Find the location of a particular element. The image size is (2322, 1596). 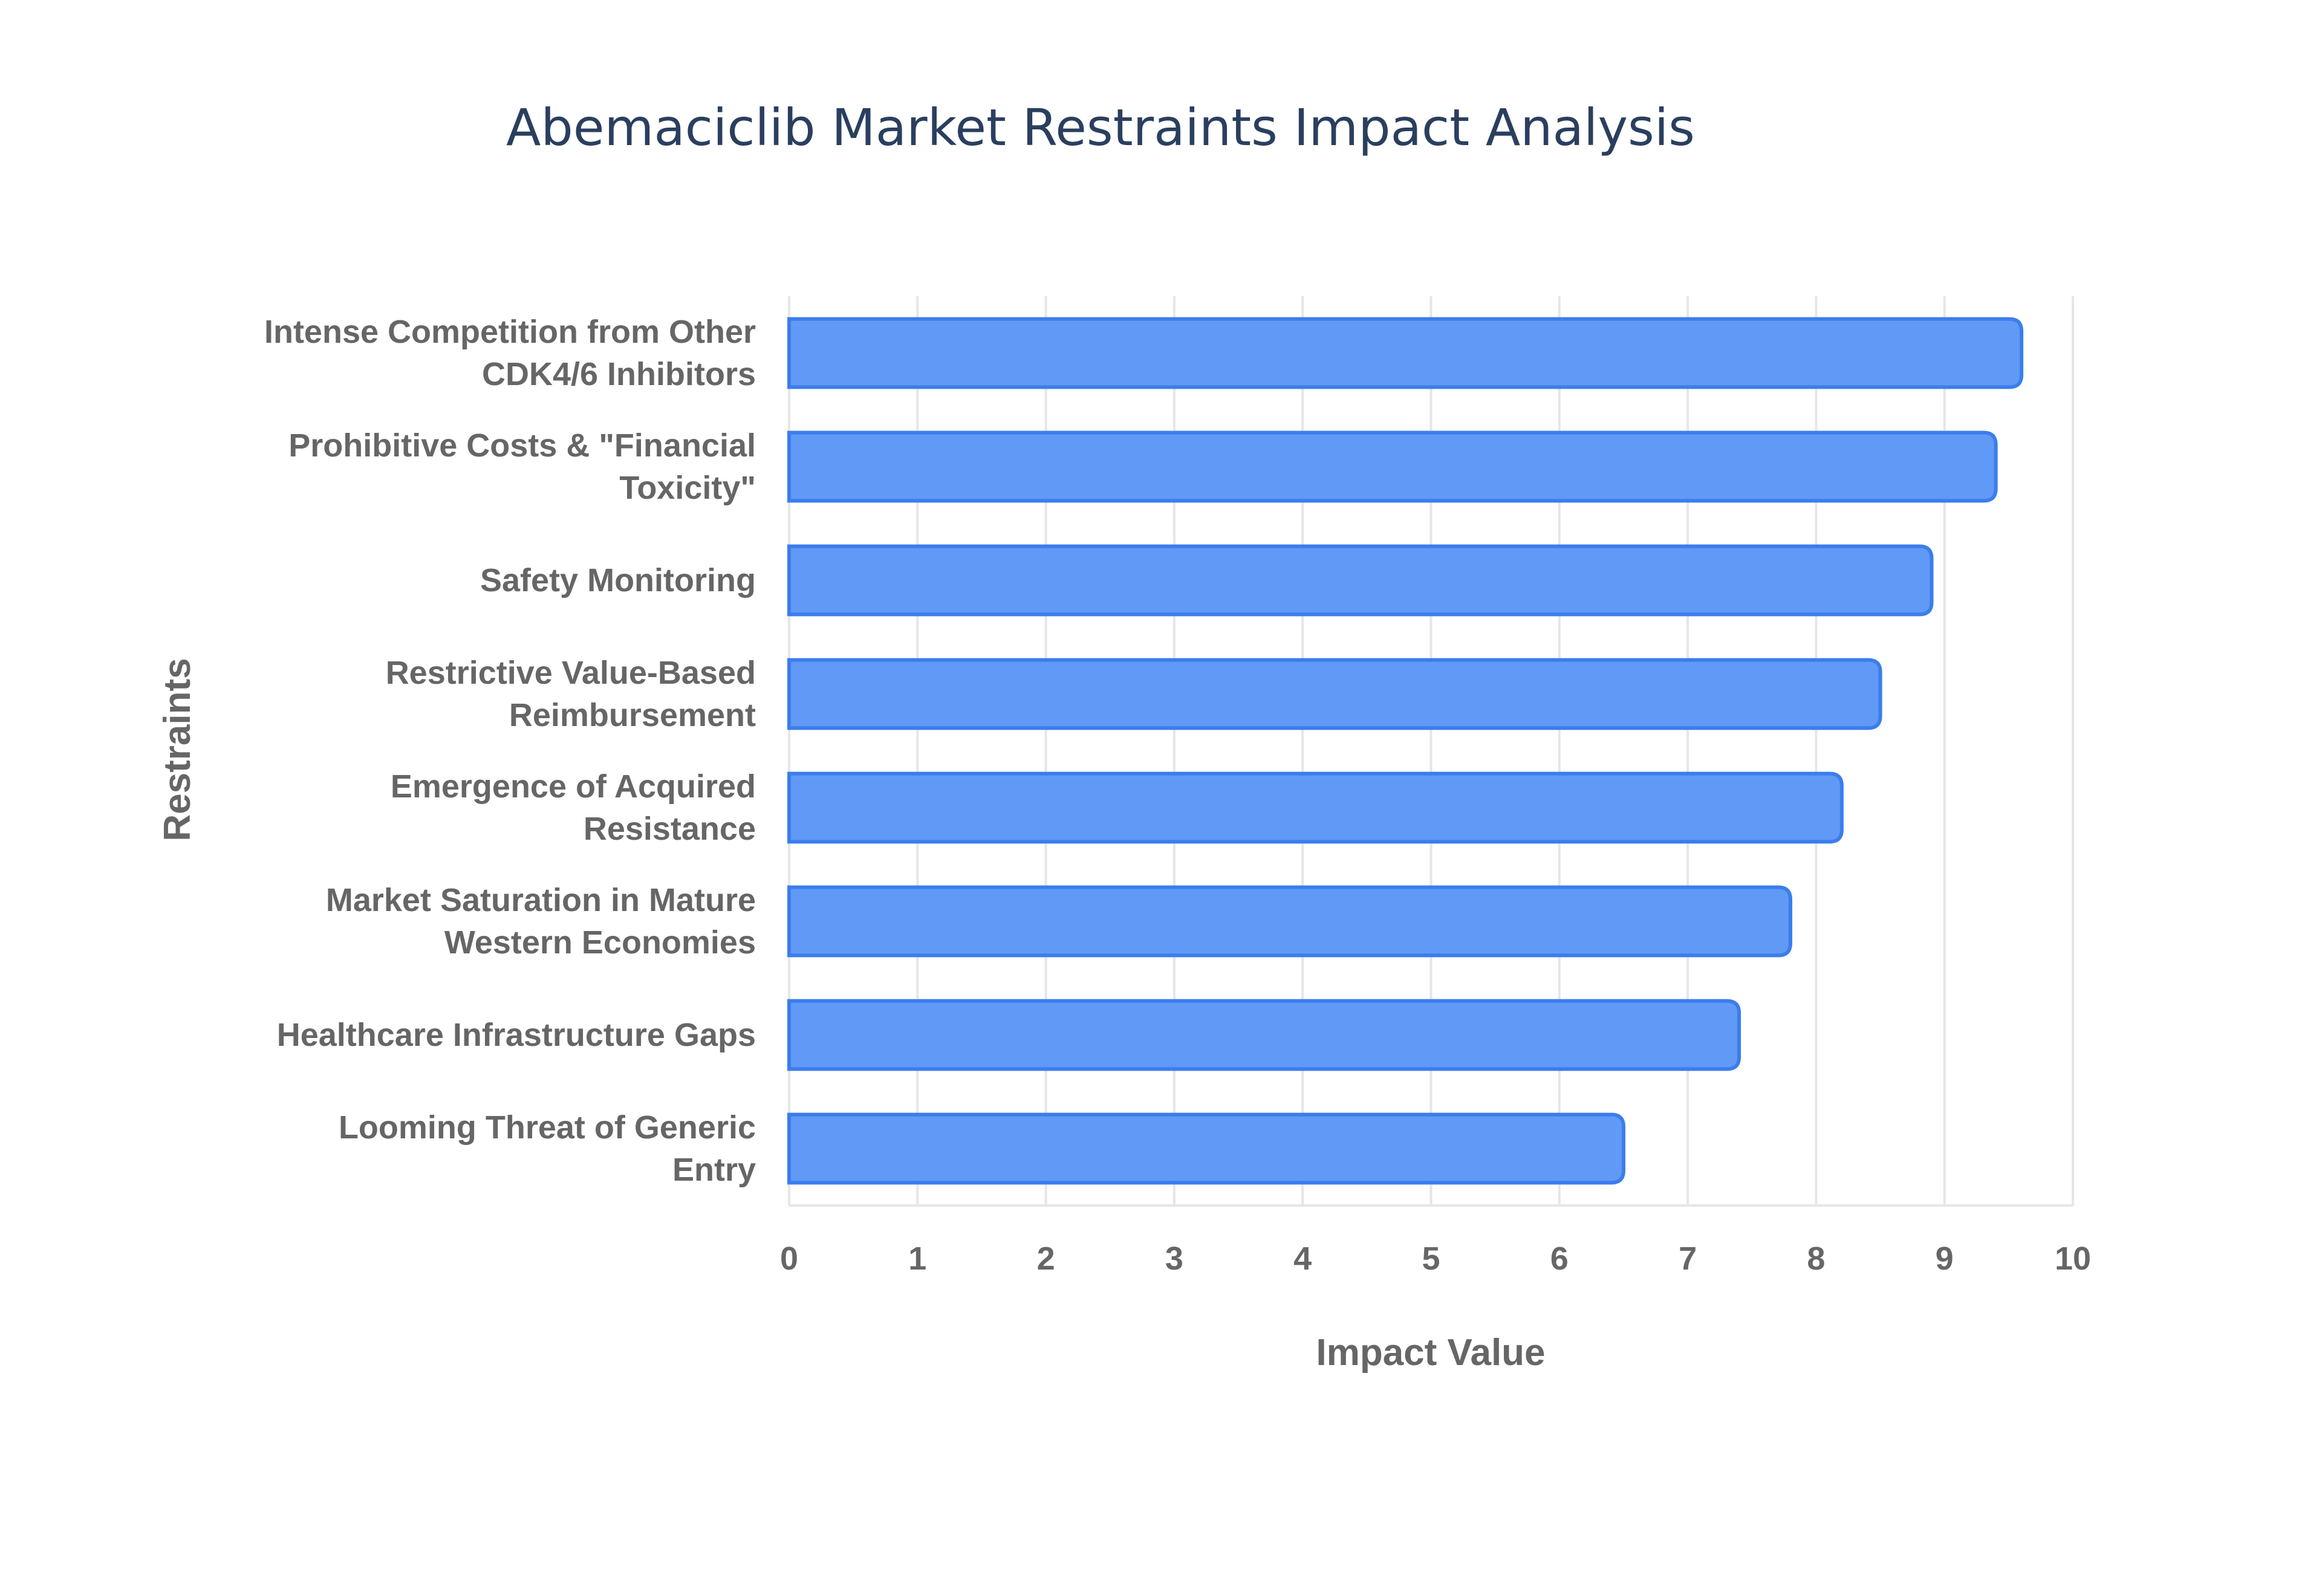

category-label: Healthcare Infrastructure Gaps is located at coordinates (516, 1035).